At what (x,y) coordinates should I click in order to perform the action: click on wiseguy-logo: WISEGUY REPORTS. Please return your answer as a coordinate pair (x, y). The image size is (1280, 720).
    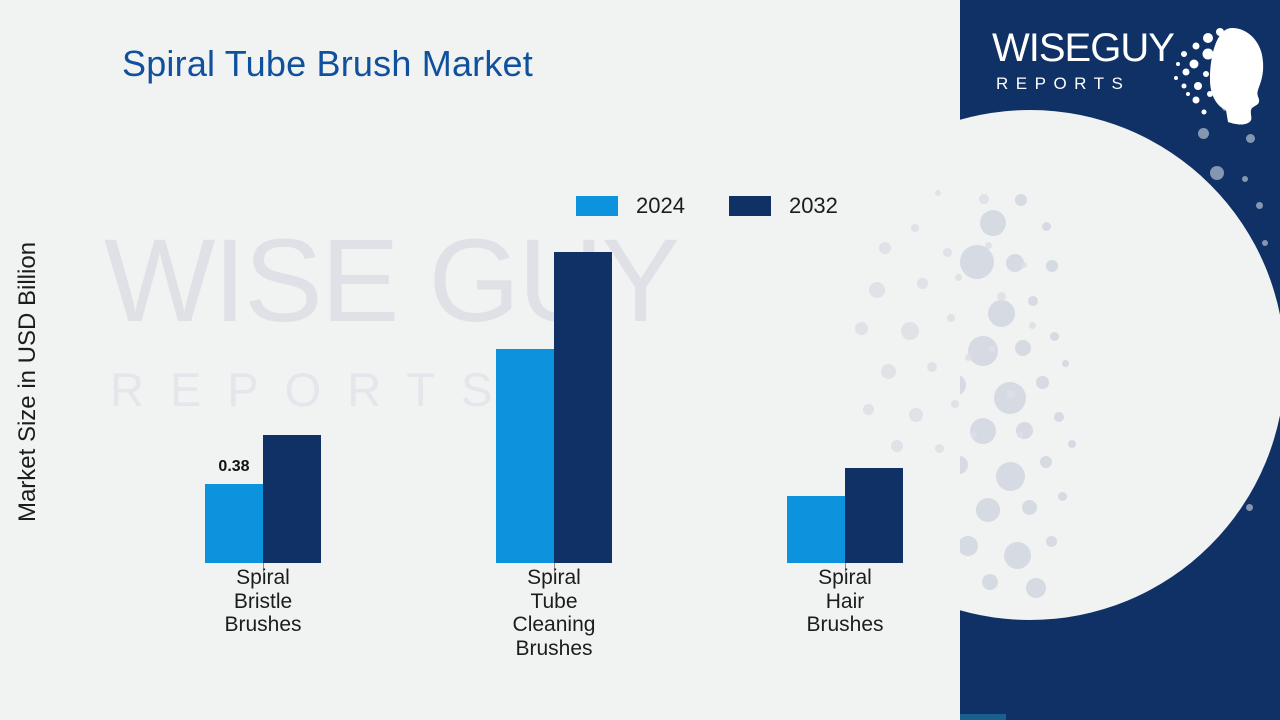
    Looking at the image, I should click on (1128, 76).